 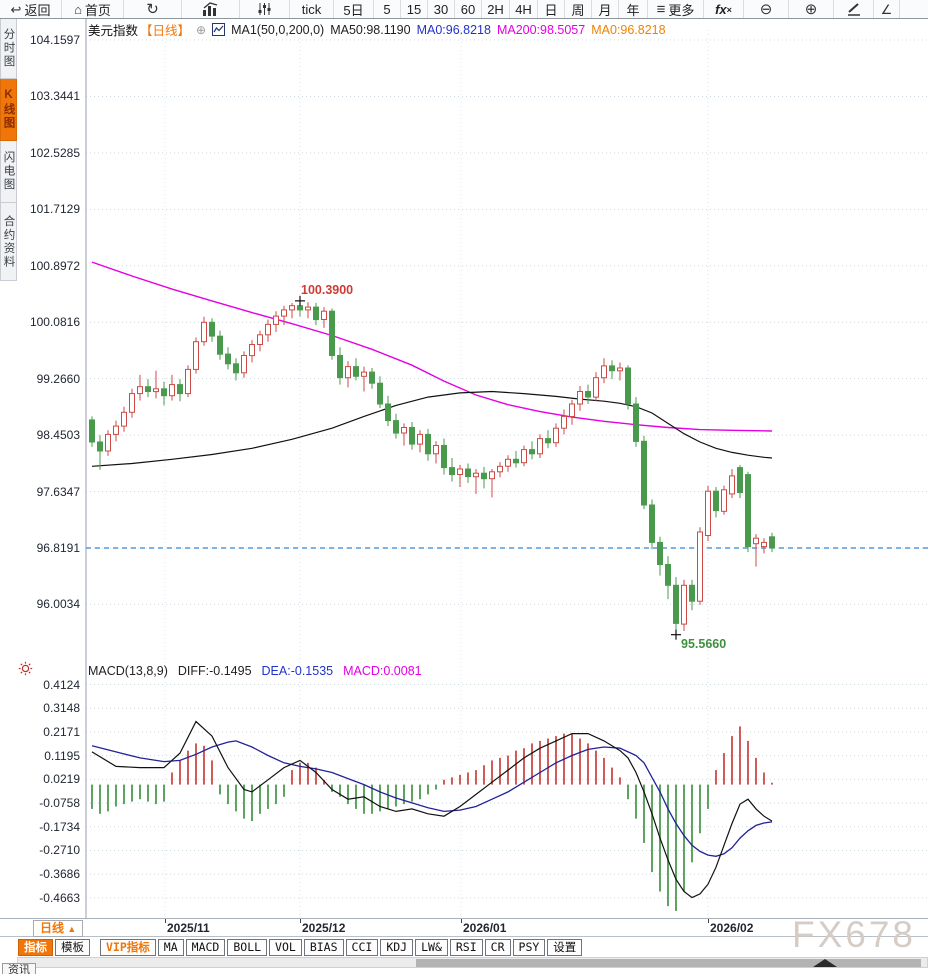 I want to click on chevron-up-icon: ▲, so click(x=72, y=929).